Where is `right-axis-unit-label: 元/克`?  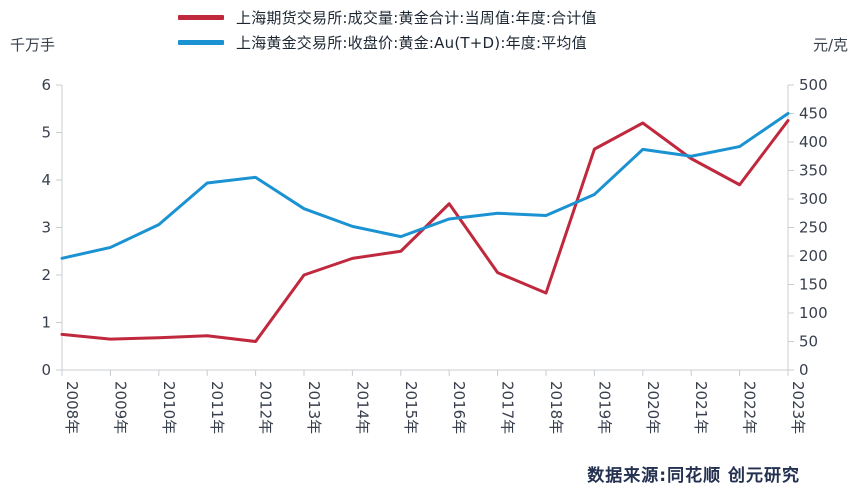
right-axis-unit-label: 元/克 is located at coordinates (830, 45).